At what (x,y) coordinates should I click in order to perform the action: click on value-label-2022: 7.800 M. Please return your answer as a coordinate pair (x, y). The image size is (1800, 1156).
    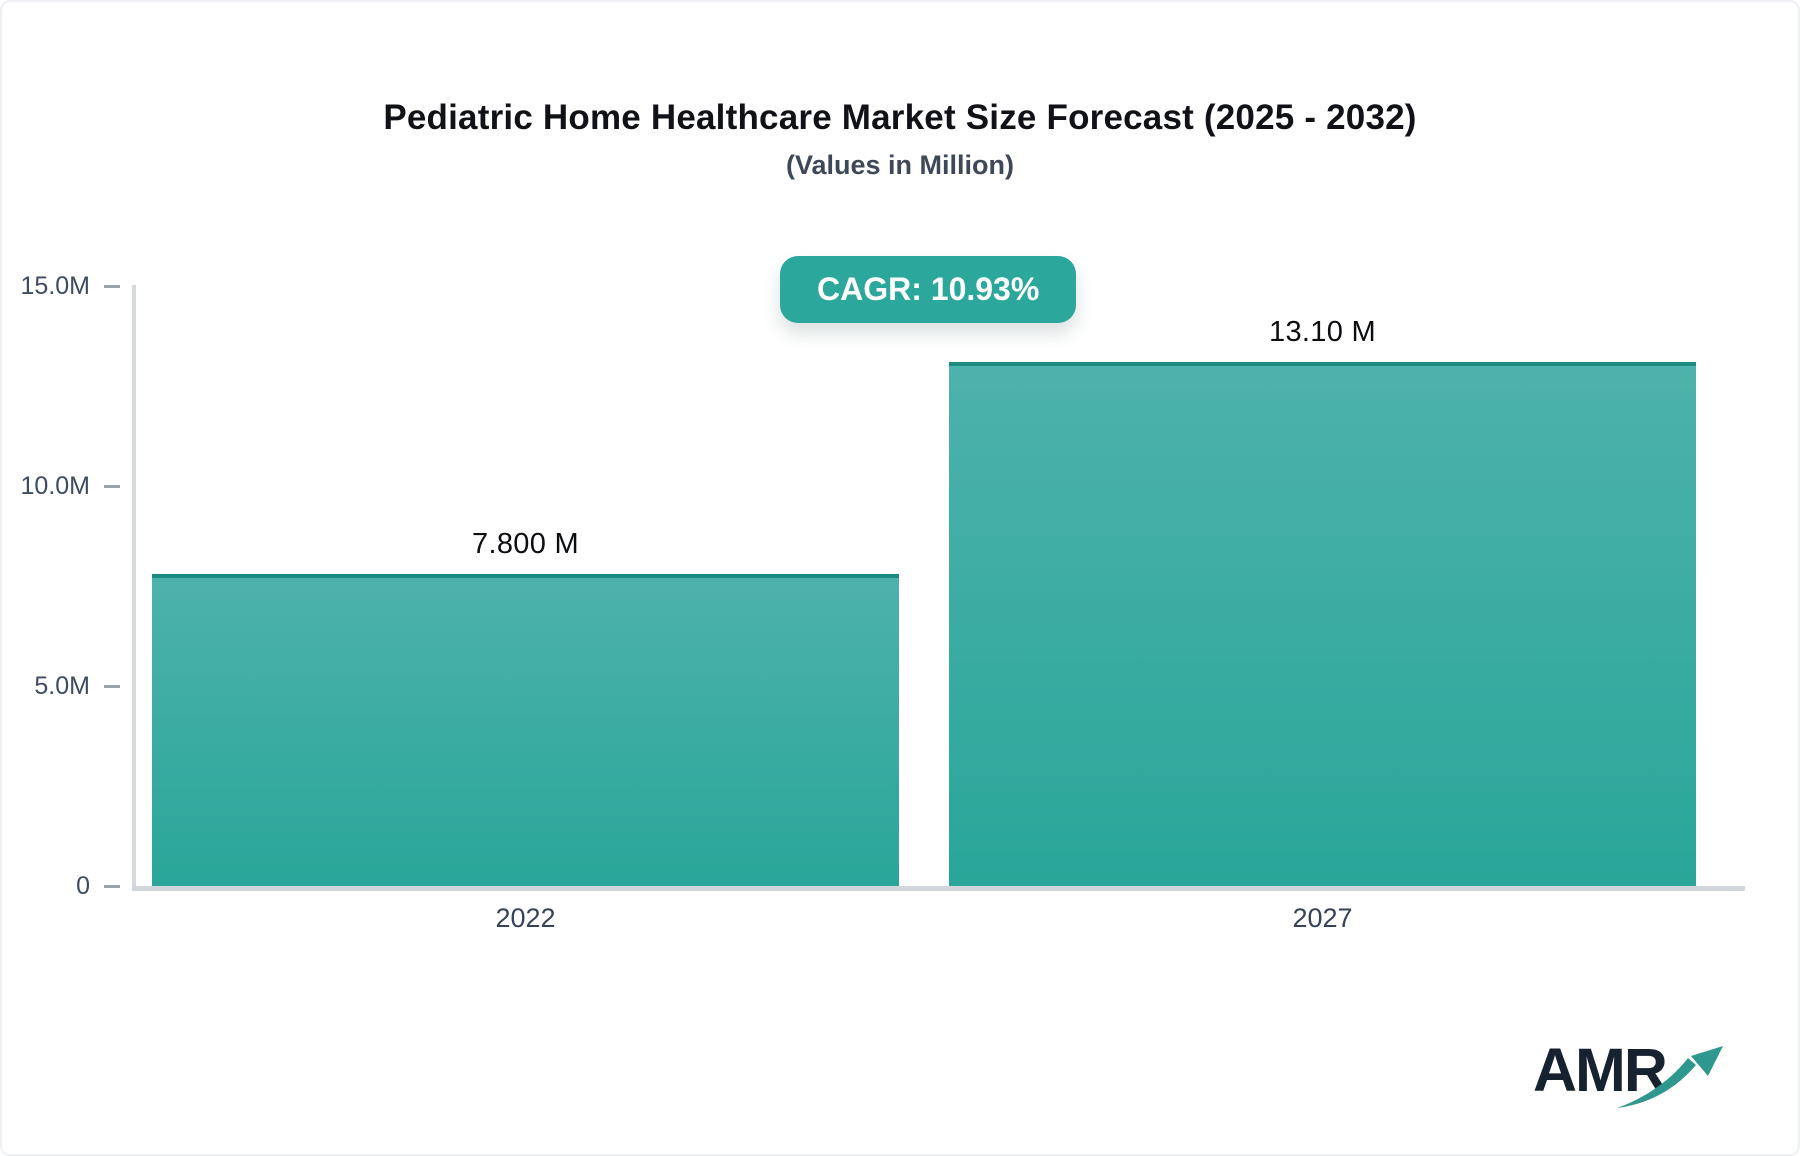
    Looking at the image, I should click on (525, 544).